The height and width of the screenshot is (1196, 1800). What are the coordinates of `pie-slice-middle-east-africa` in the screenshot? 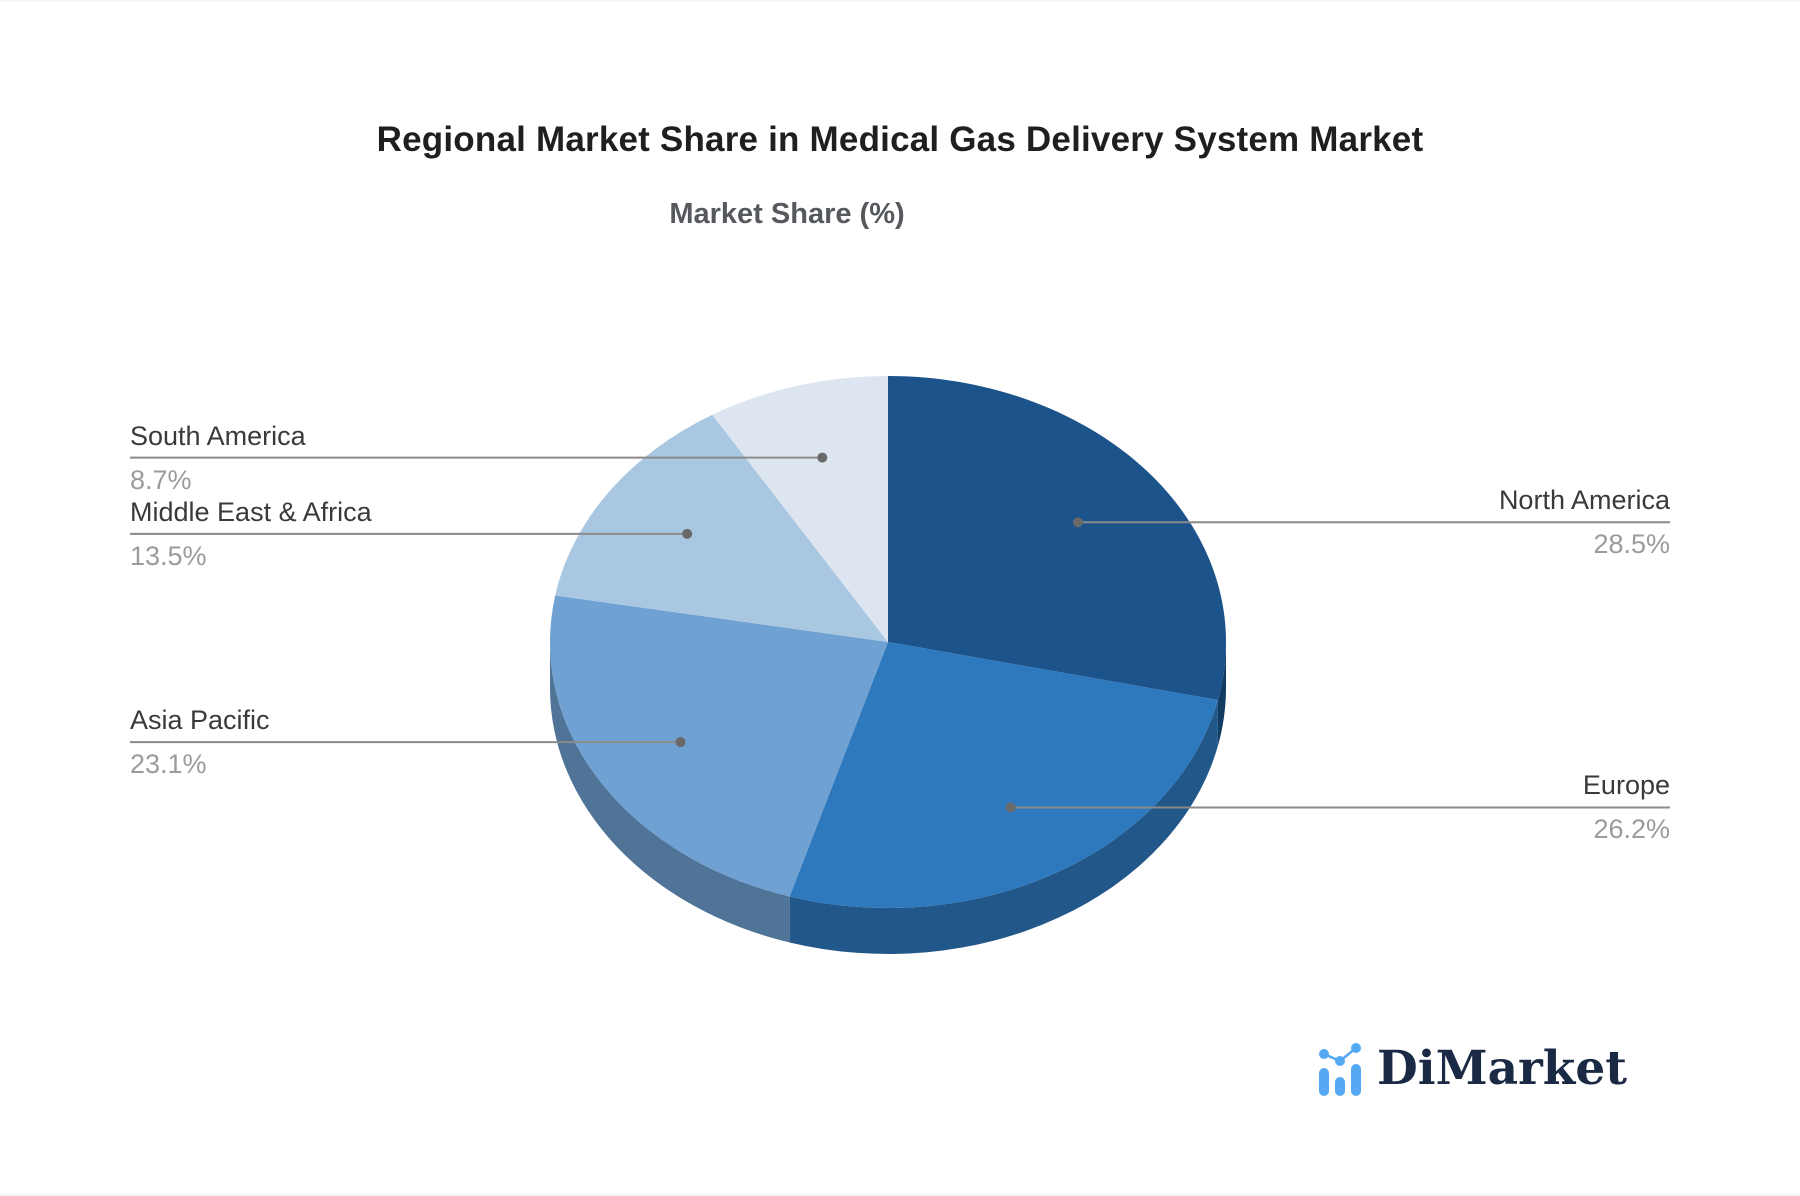 It's located at (721, 528).